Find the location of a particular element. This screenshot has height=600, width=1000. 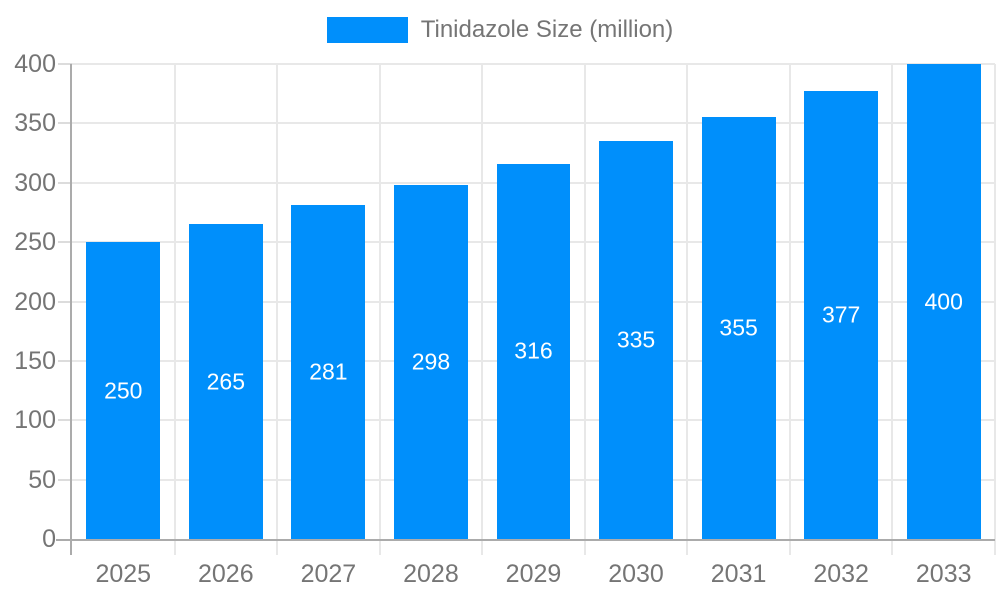

bar-value-label: 355 is located at coordinates (738, 327).